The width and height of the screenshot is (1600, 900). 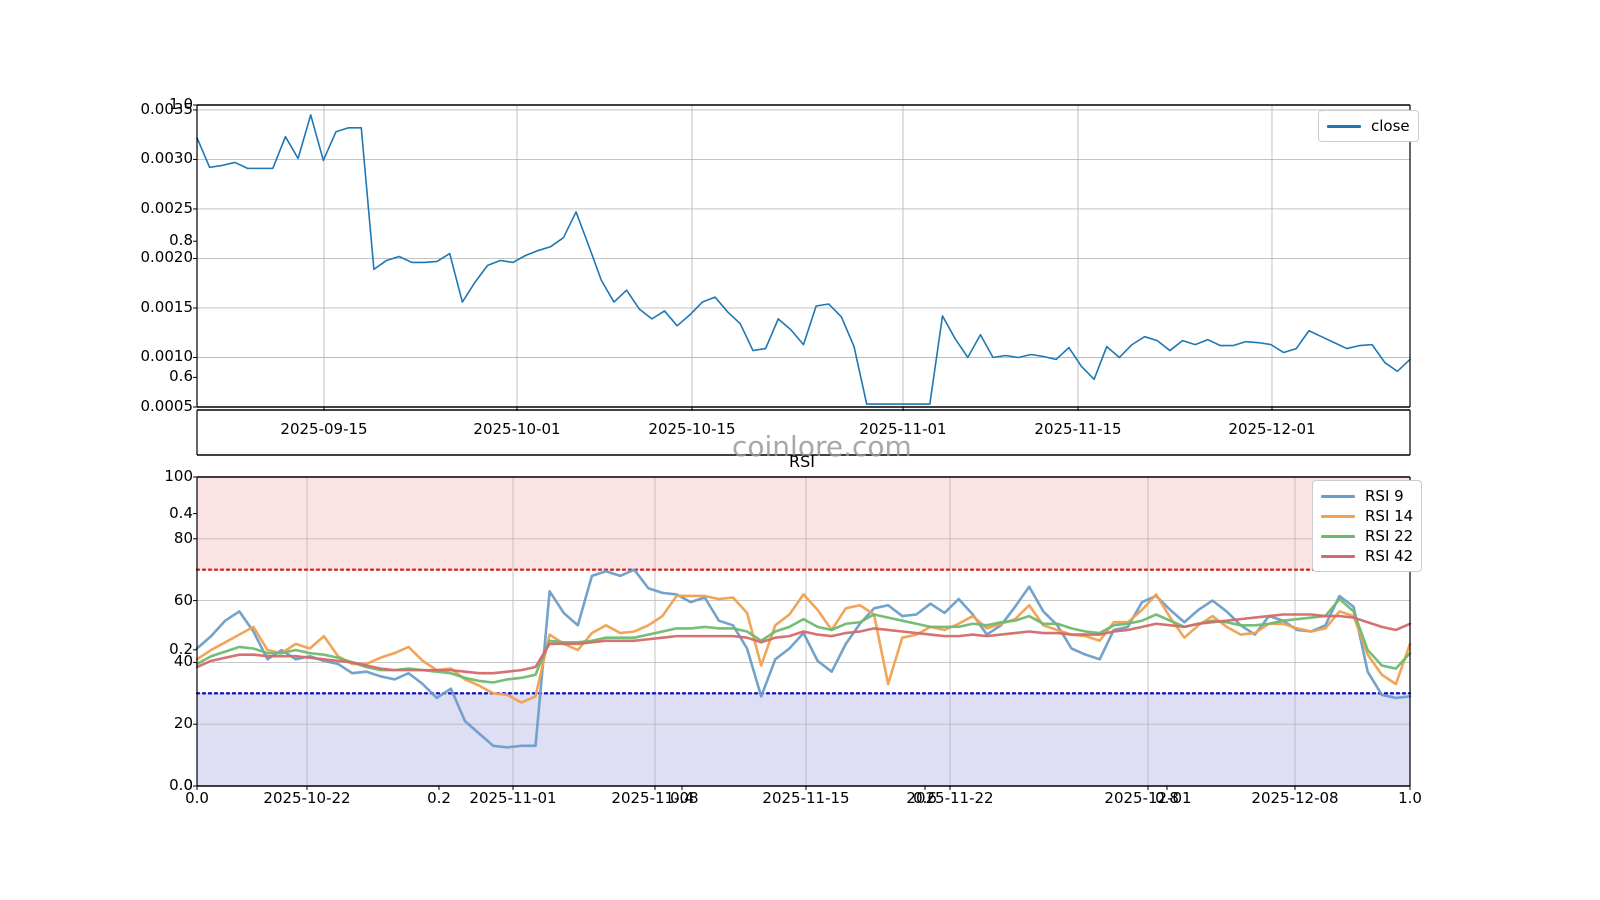 What do you see at coordinates (307, 798) in the screenshot?
I see `rsi-xtick-2025-10-22: 2025-10-22` at bounding box center [307, 798].